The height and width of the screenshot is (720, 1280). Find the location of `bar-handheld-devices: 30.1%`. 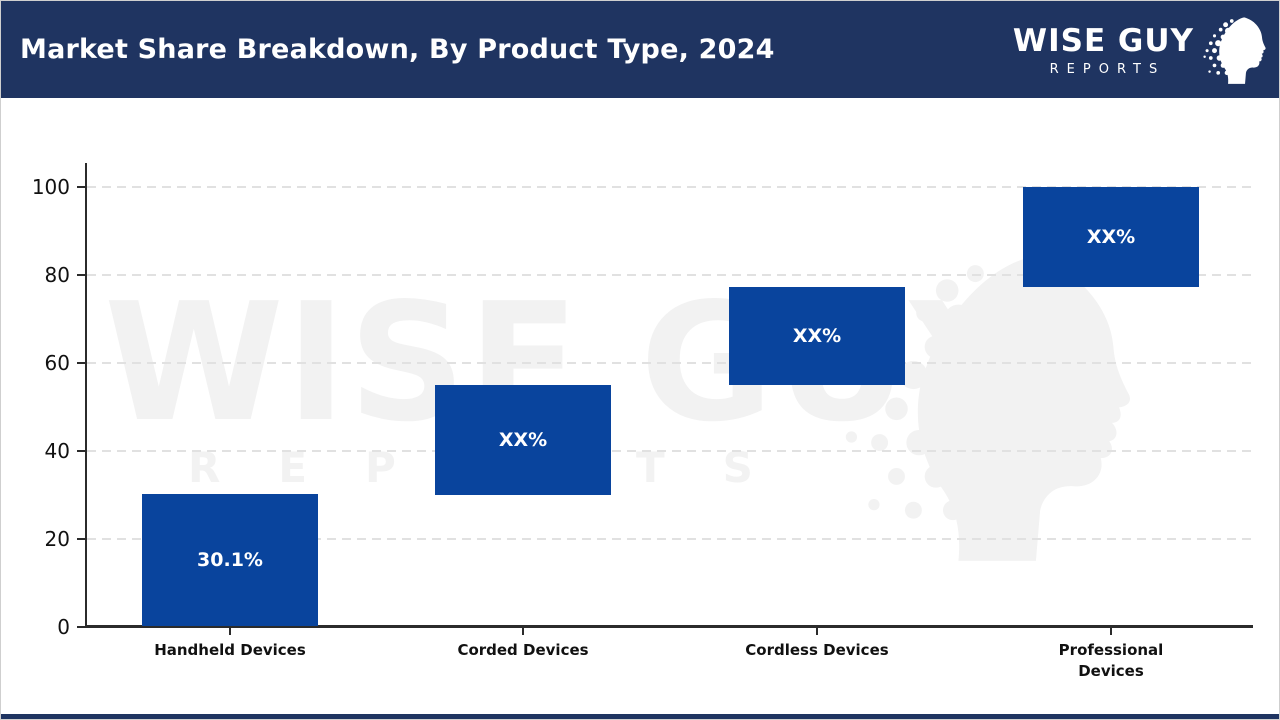

bar-handheld-devices: 30.1% is located at coordinates (230, 560).